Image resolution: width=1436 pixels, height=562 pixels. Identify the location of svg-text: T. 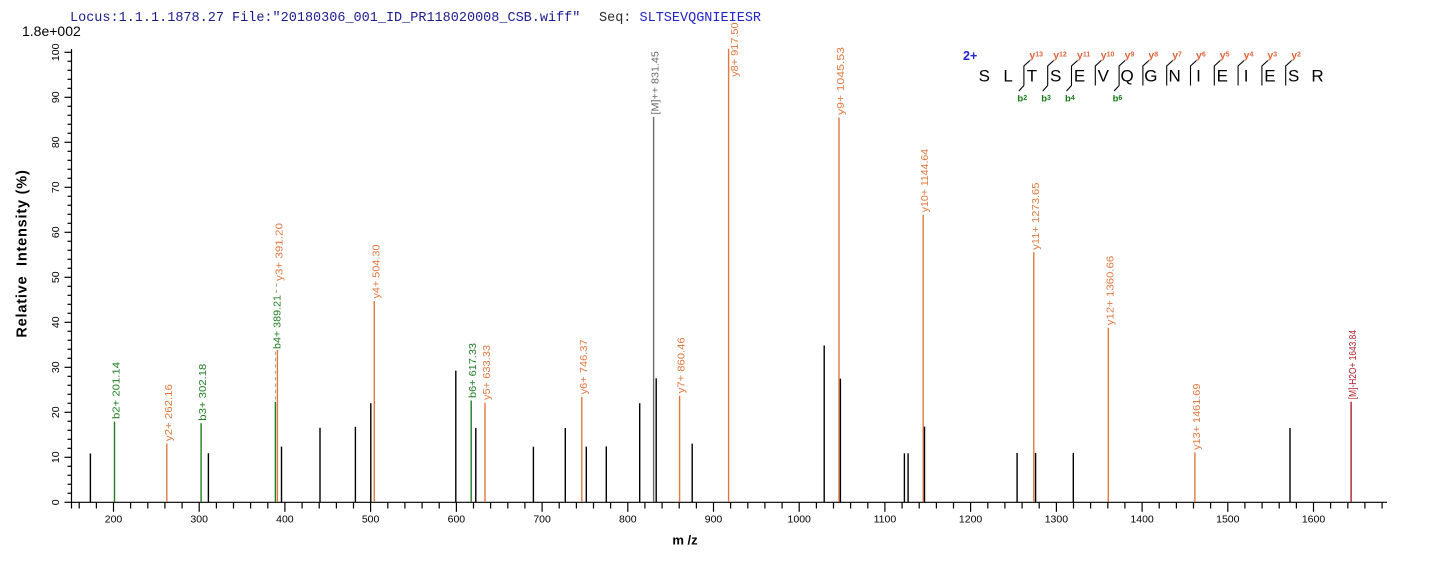
(1032, 75).